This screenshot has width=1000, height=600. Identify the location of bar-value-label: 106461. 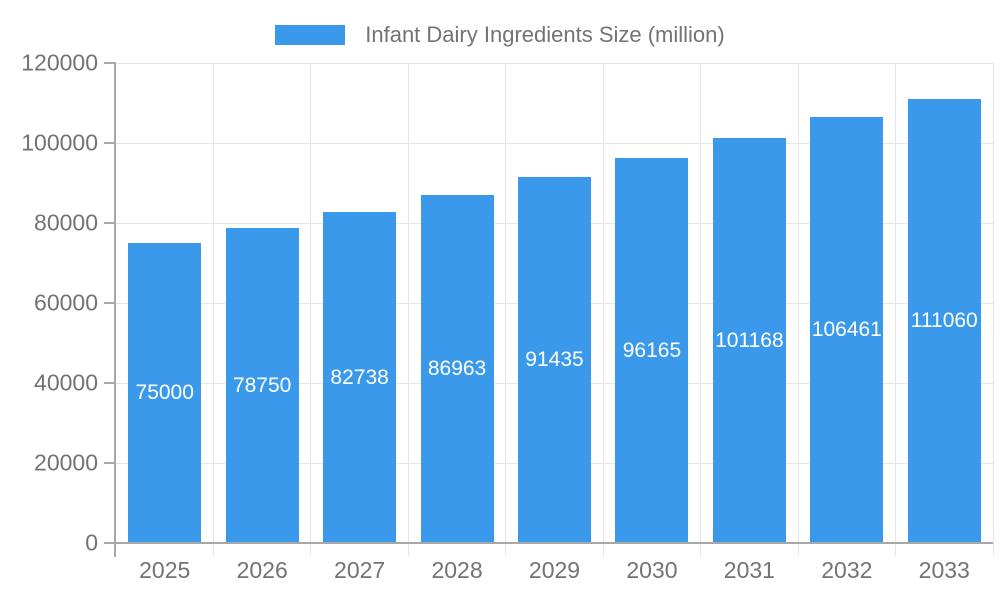
(846, 330).